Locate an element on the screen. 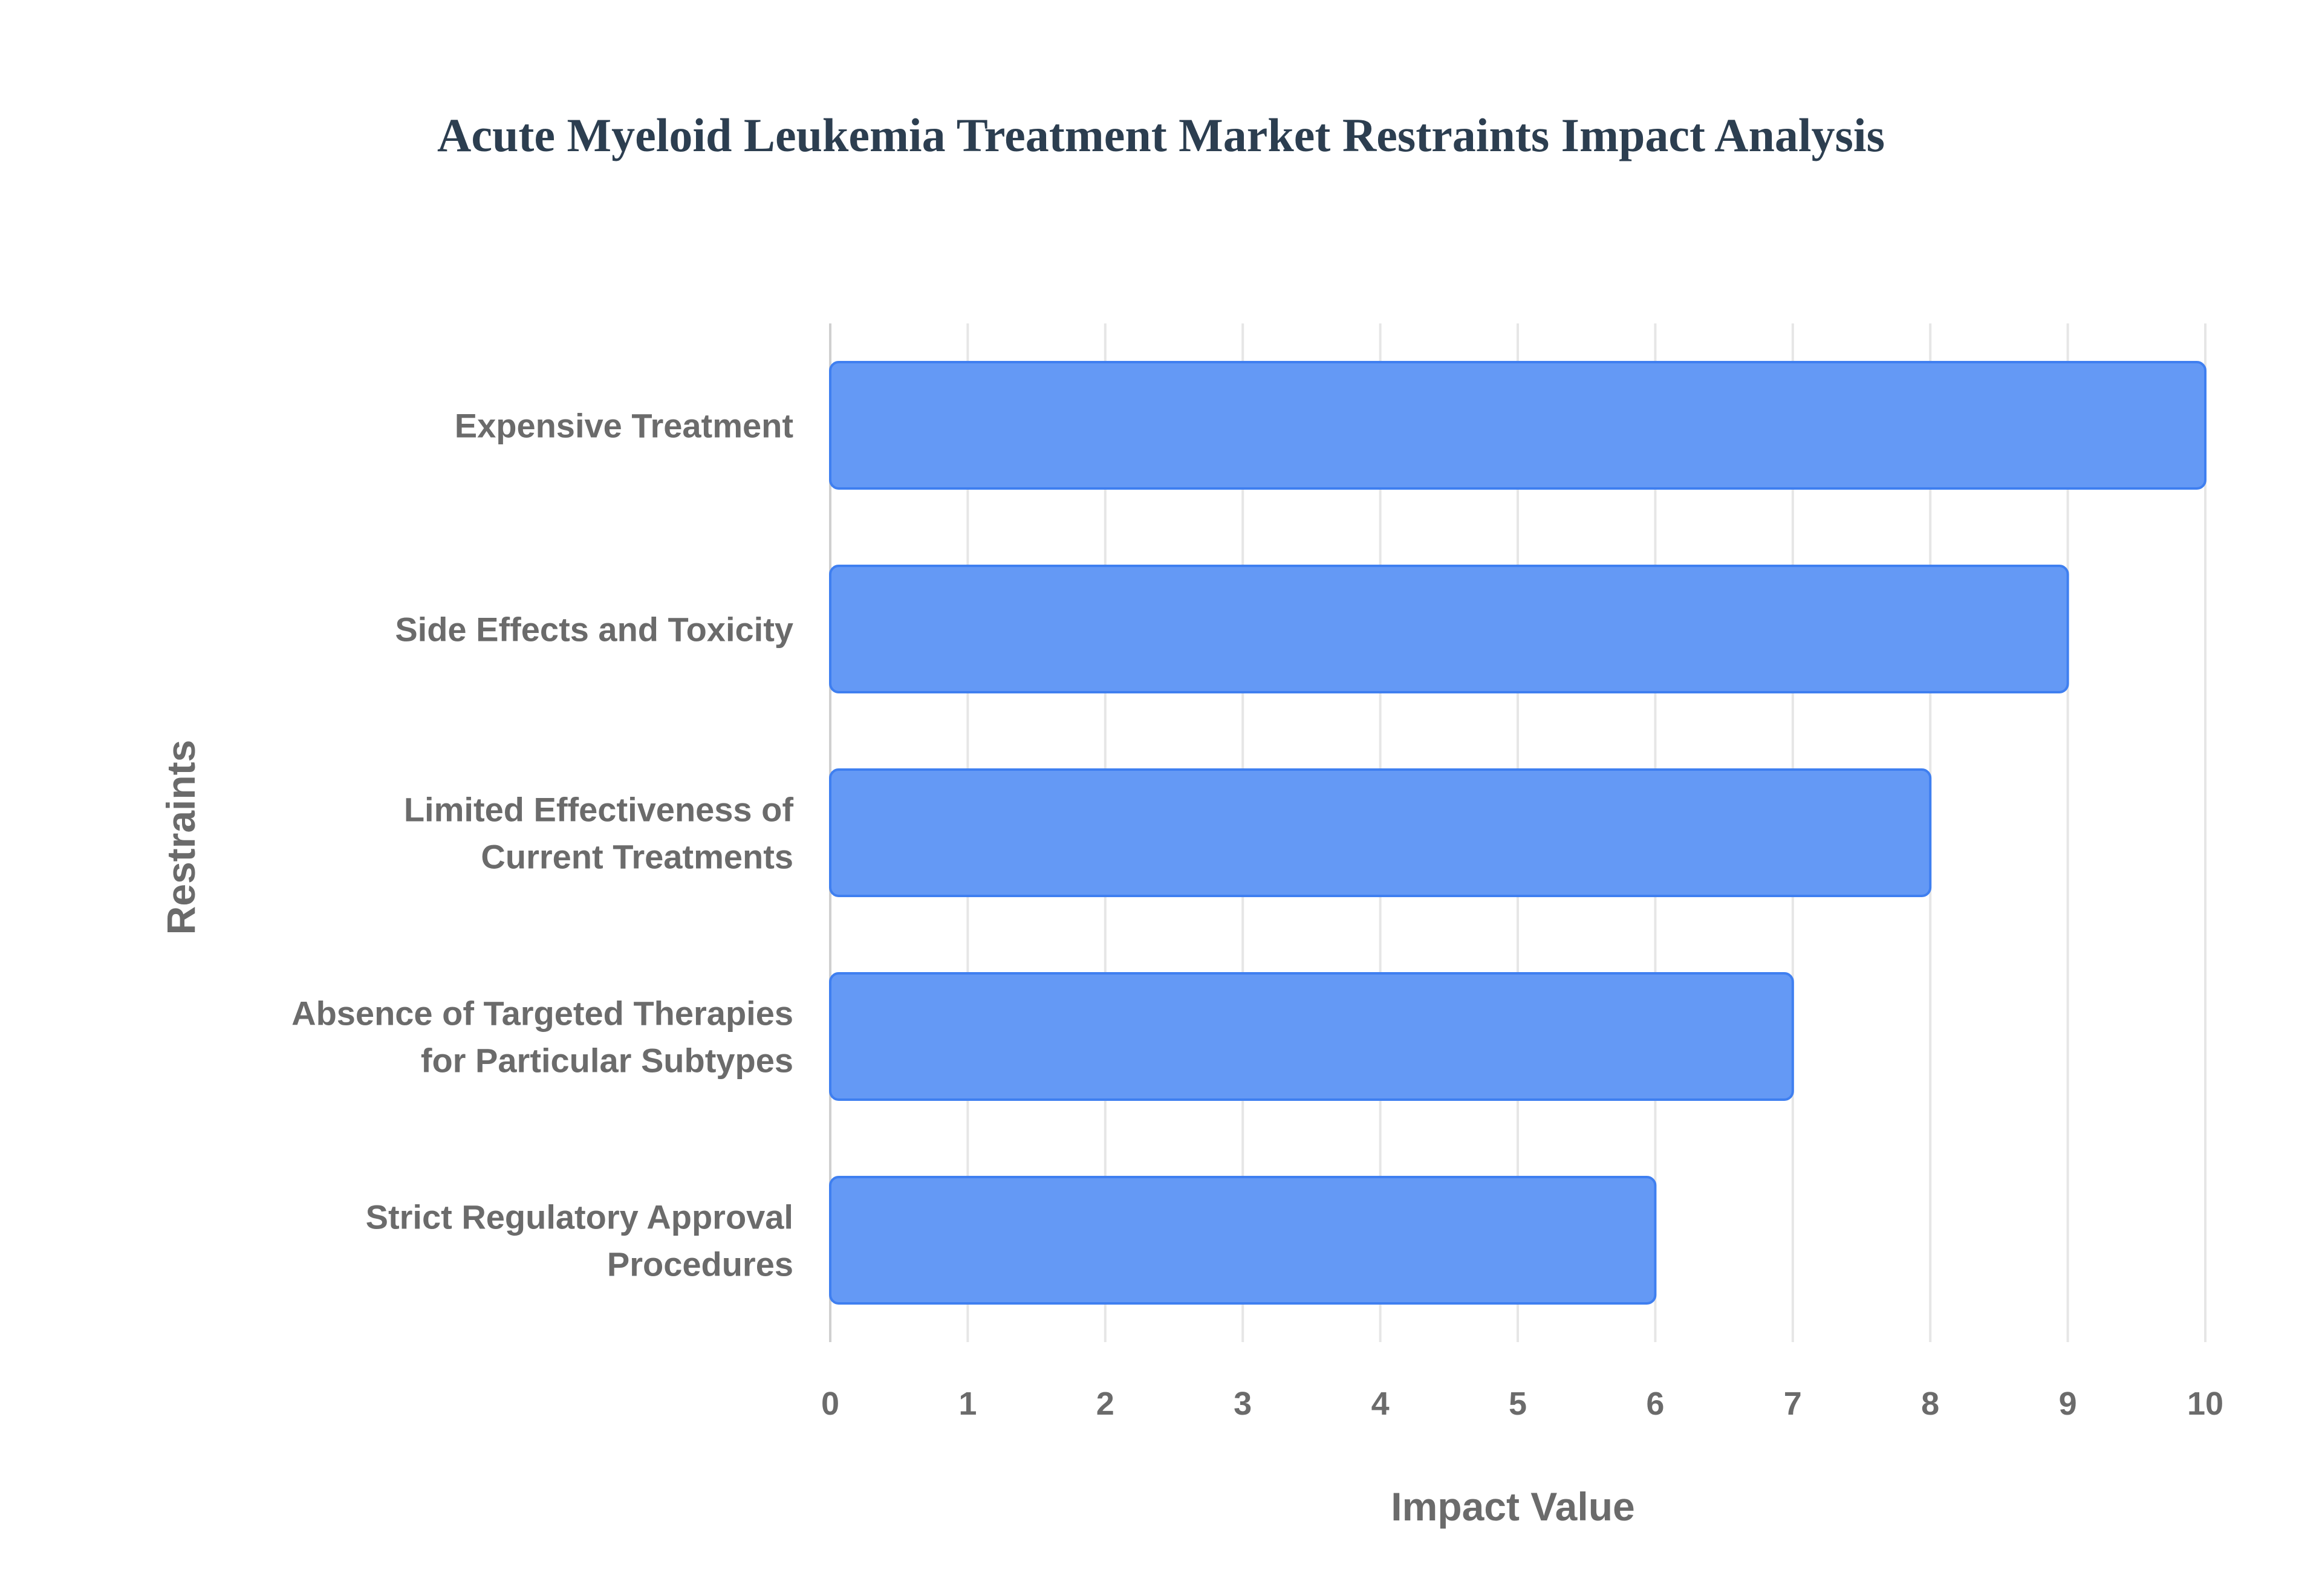 The width and height of the screenshot is (2322, 1596). x-tick-label: 2 is located at coordinates (1105, 1404).